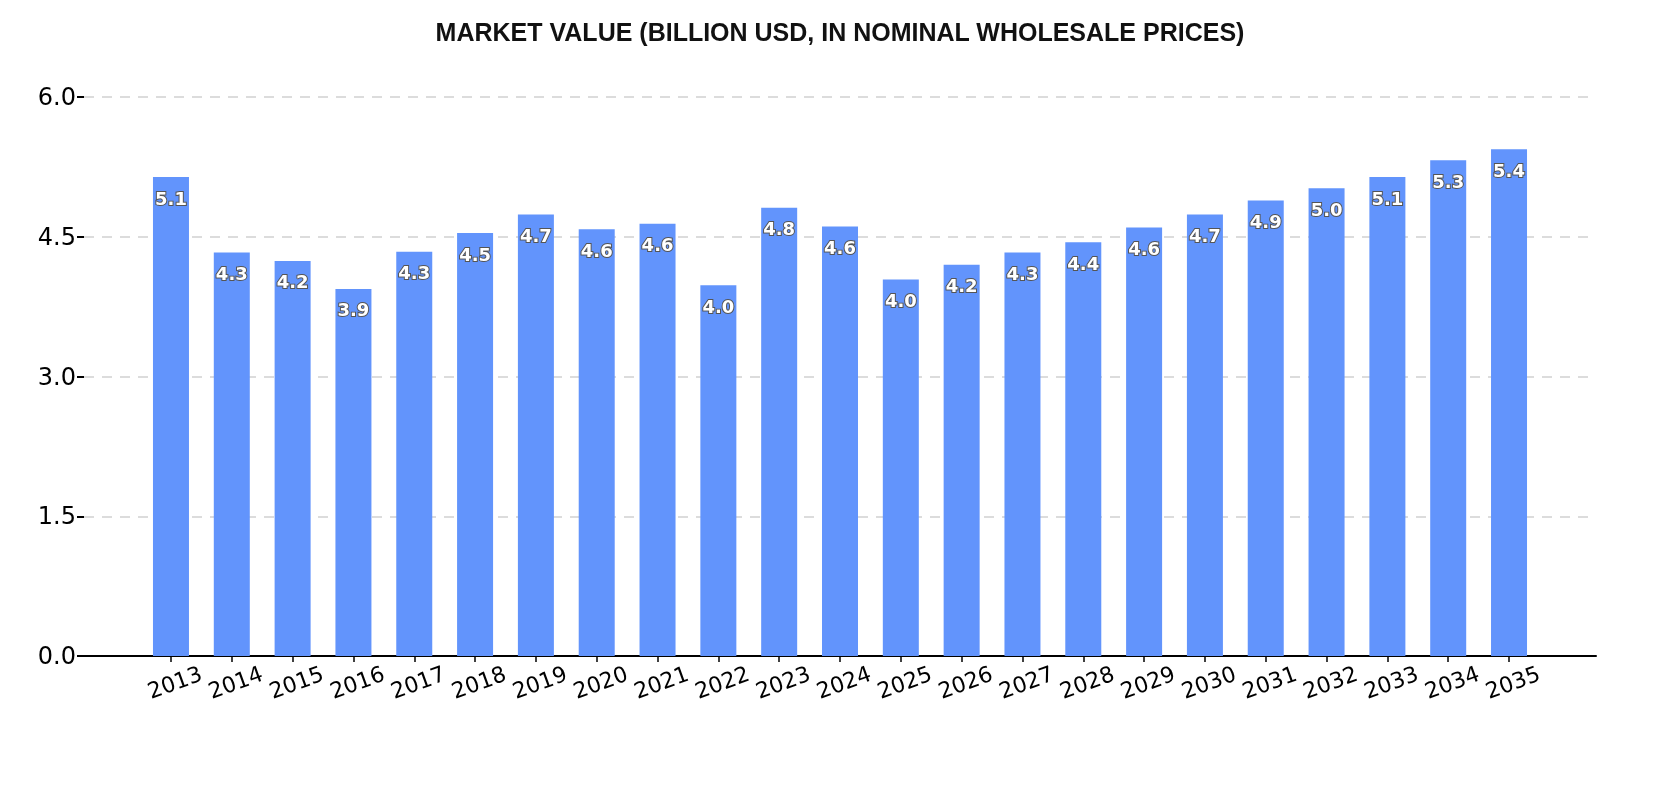  I want to click on x-tick-label: 2027, so click(1026, 682).